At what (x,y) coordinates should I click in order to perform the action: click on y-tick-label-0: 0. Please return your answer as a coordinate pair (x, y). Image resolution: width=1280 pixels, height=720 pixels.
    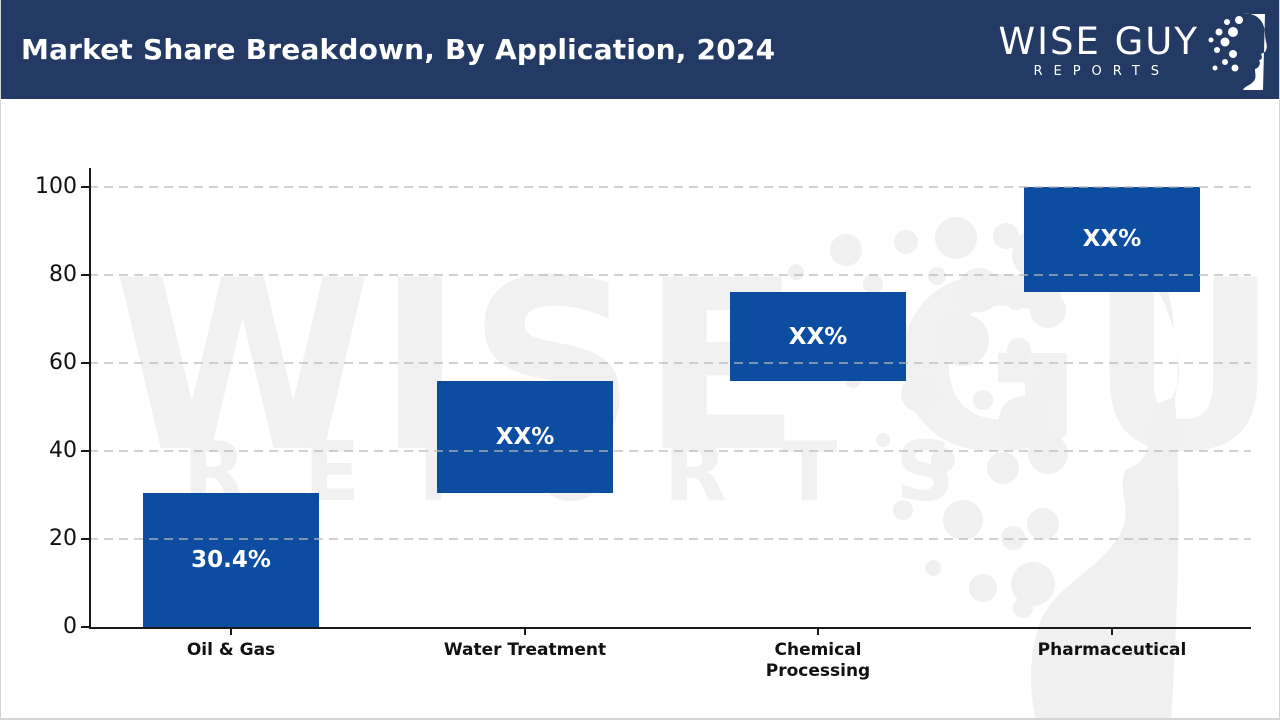
    Looking at the image, I should click on (70, 626).